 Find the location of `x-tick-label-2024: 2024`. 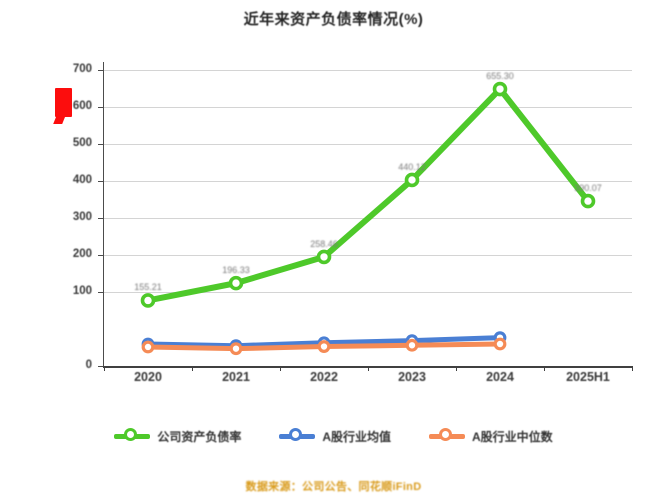

x-tick-label-2024: 2024 is located at coordinates (500, 377).